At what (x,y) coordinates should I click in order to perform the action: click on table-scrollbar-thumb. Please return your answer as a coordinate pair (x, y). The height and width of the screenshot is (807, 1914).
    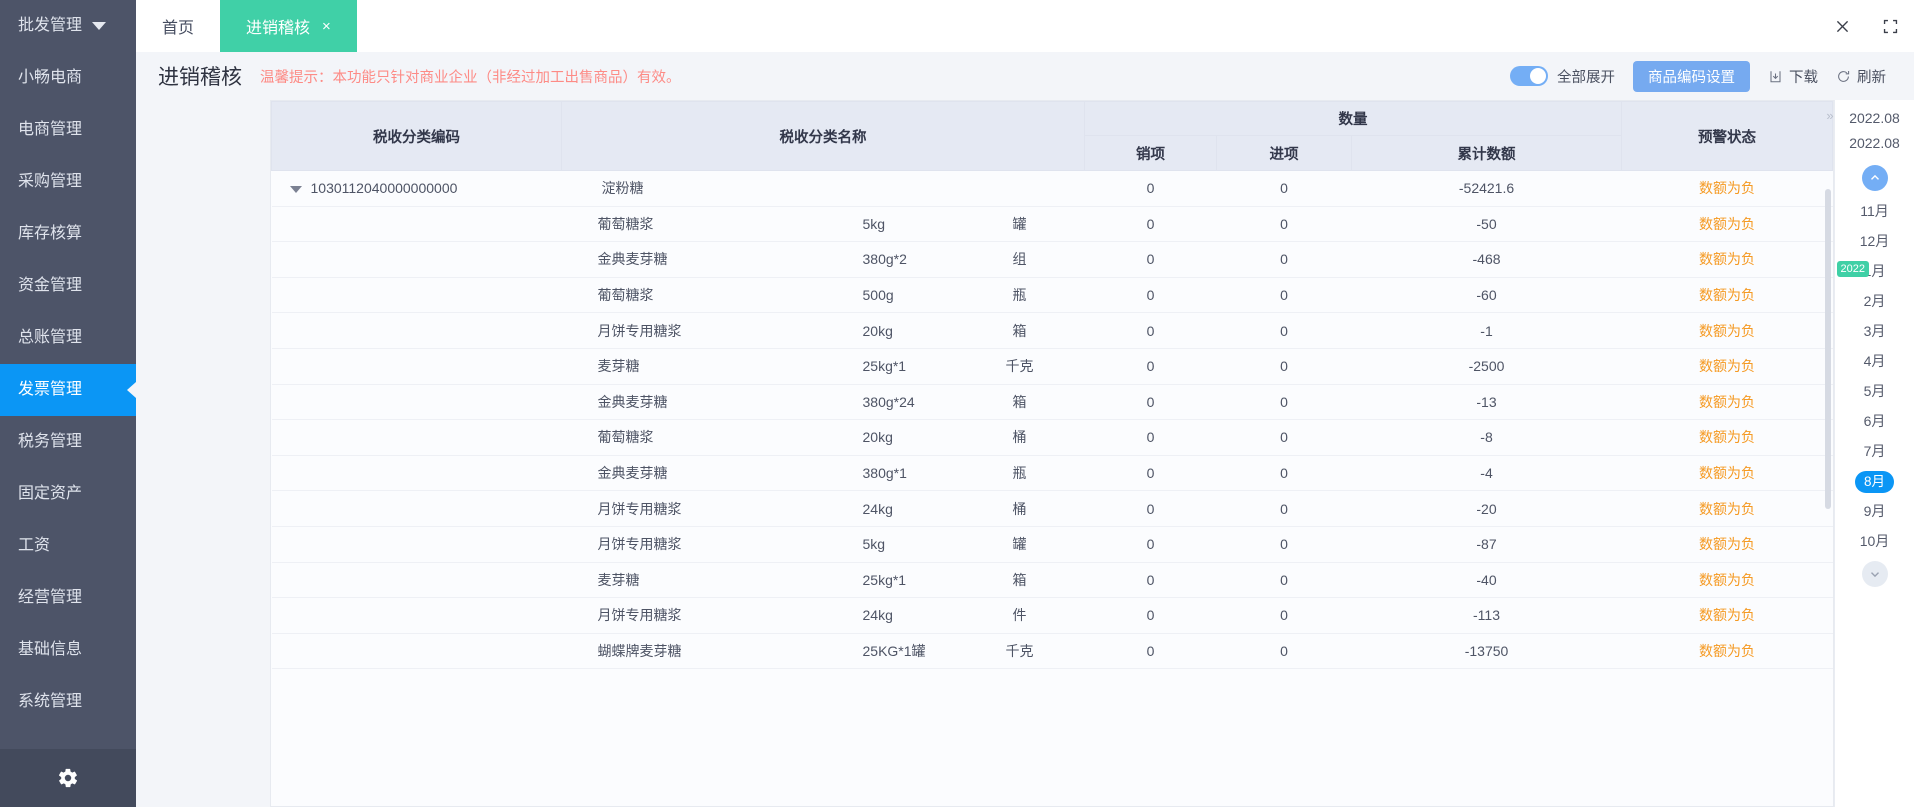
    Looking at the image, I should click on (1828, 349).